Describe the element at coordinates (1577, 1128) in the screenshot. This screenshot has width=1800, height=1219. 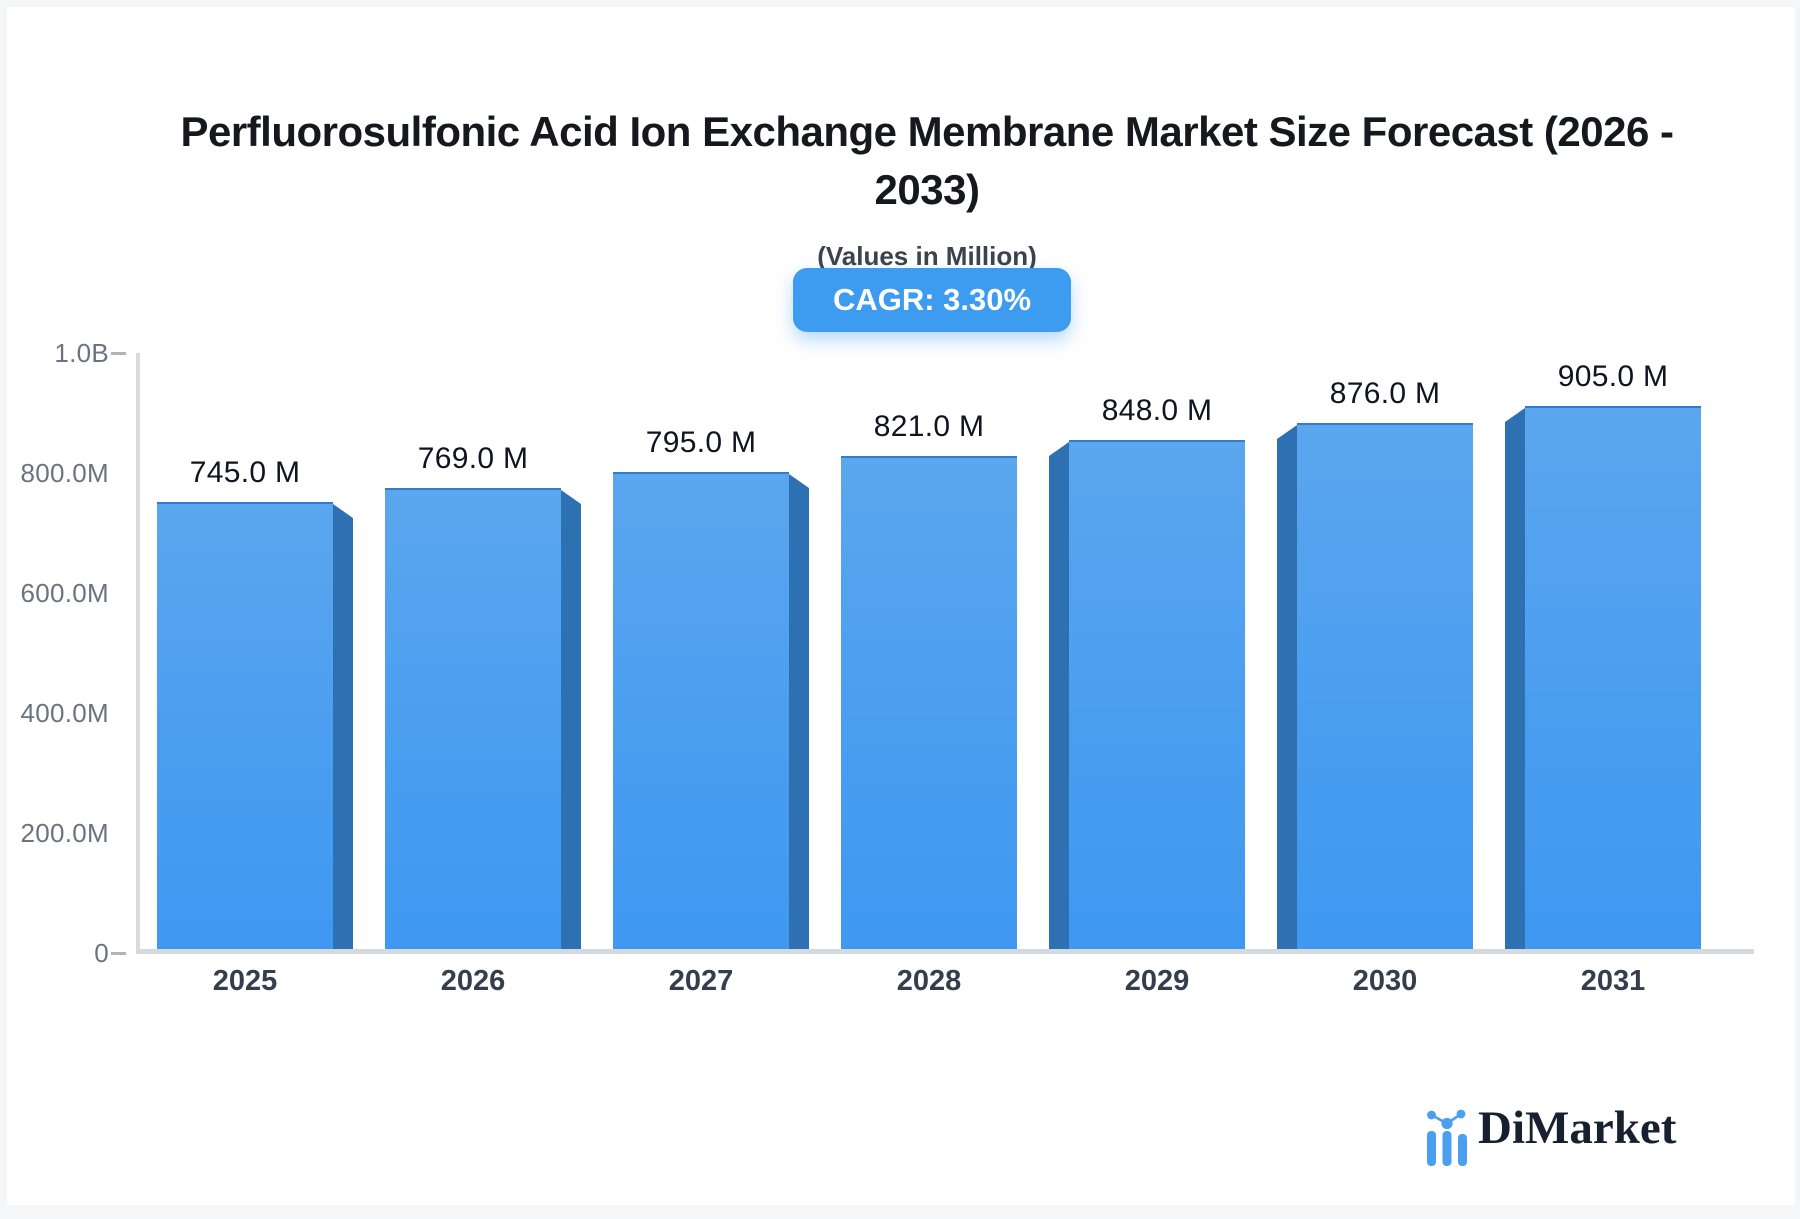
I see `dimarket-logo-text: DiMarket` at that location.